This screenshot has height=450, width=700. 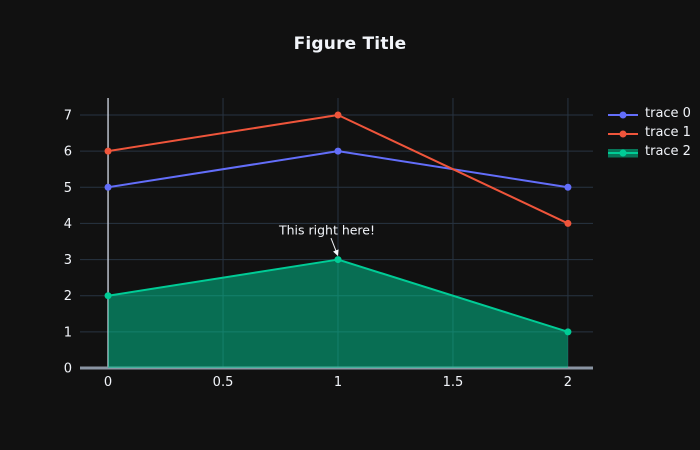 What do you see at coordinates (333, 244) in the screenshot?
I see `annotation-arrow` at bounding box center [333, 244].